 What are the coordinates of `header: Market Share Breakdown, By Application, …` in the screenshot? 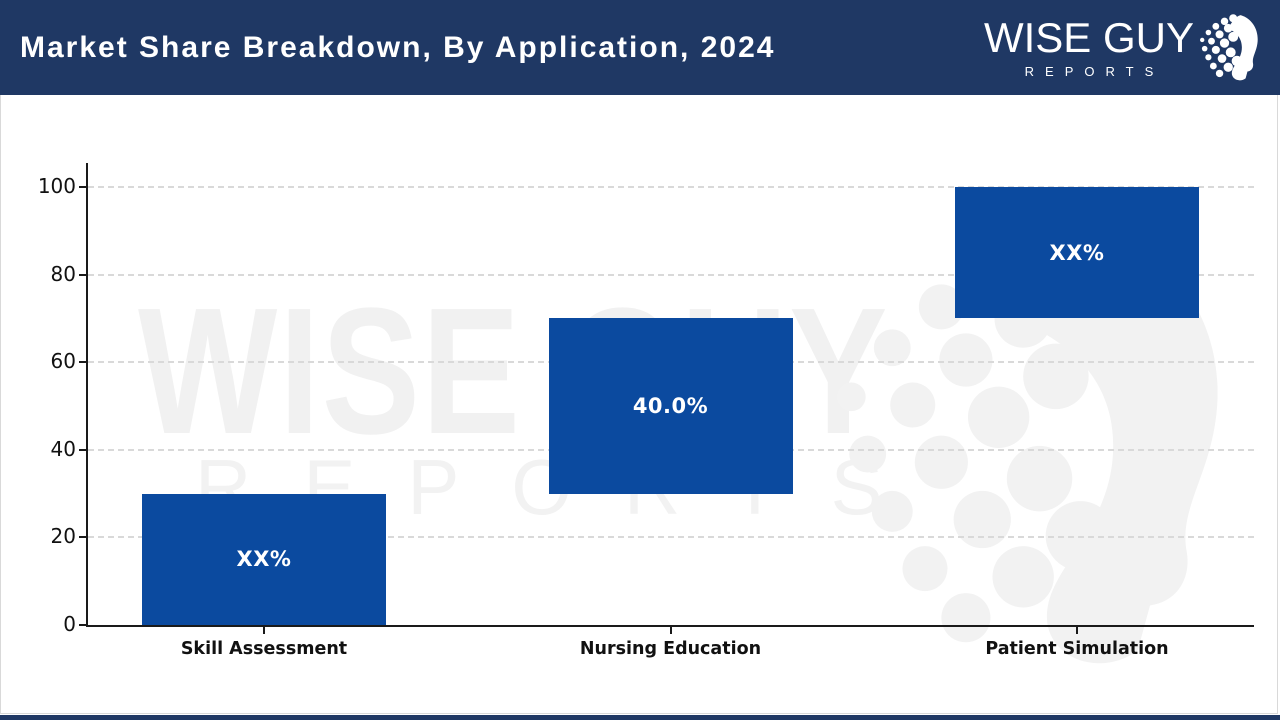 It's located at (640, 47).